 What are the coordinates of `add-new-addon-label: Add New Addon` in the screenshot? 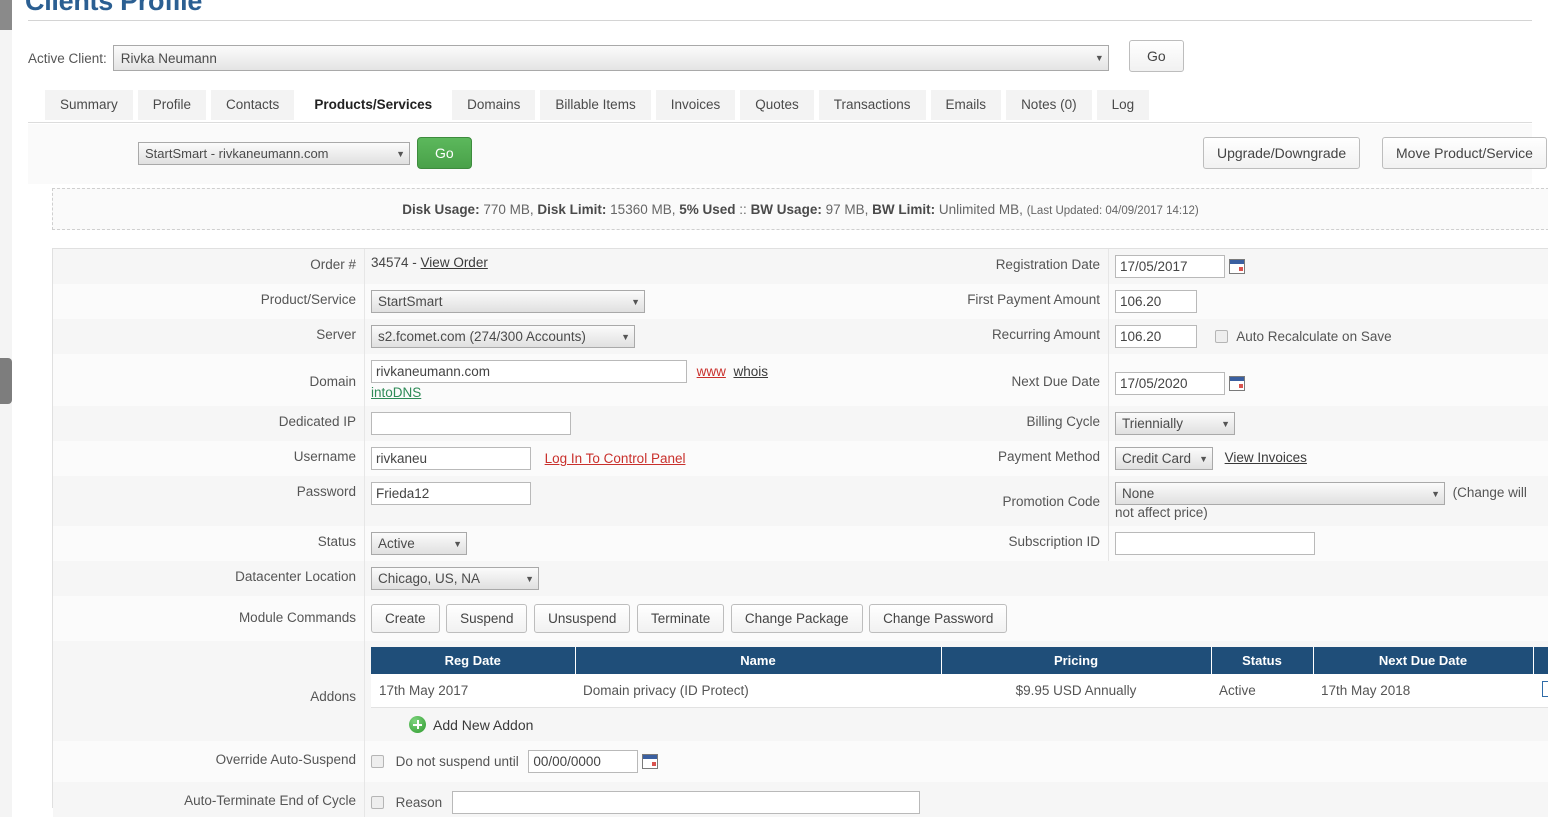 It's located at (483, 724).